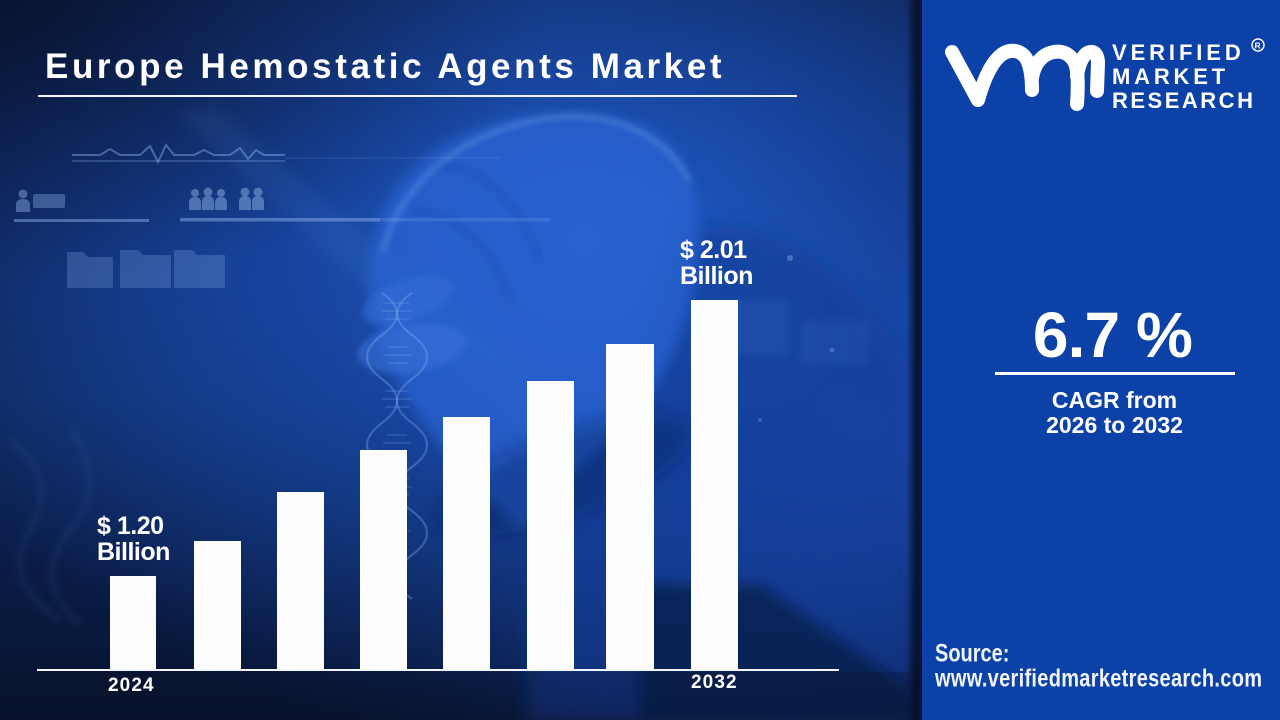 This screenshot has width=1280, height=720. What do you see at coordinates (1183, 100) in the screenshot?
I see `svg-text: RESEARCH` at bounding box center [1183, 100].